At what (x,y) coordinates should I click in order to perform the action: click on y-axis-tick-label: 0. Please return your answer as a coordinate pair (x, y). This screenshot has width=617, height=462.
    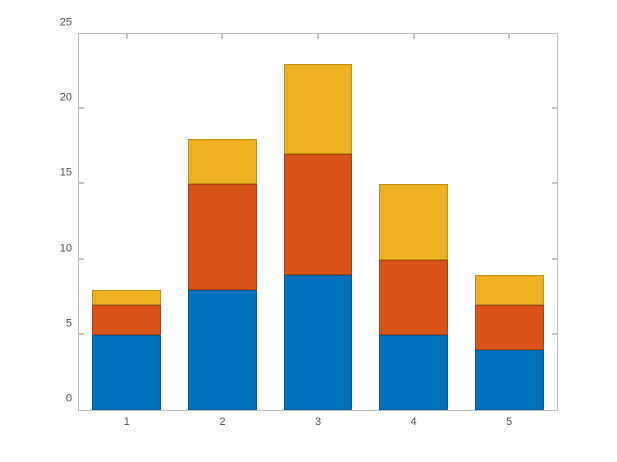
    Looking at the image, I should click on (68, 398).